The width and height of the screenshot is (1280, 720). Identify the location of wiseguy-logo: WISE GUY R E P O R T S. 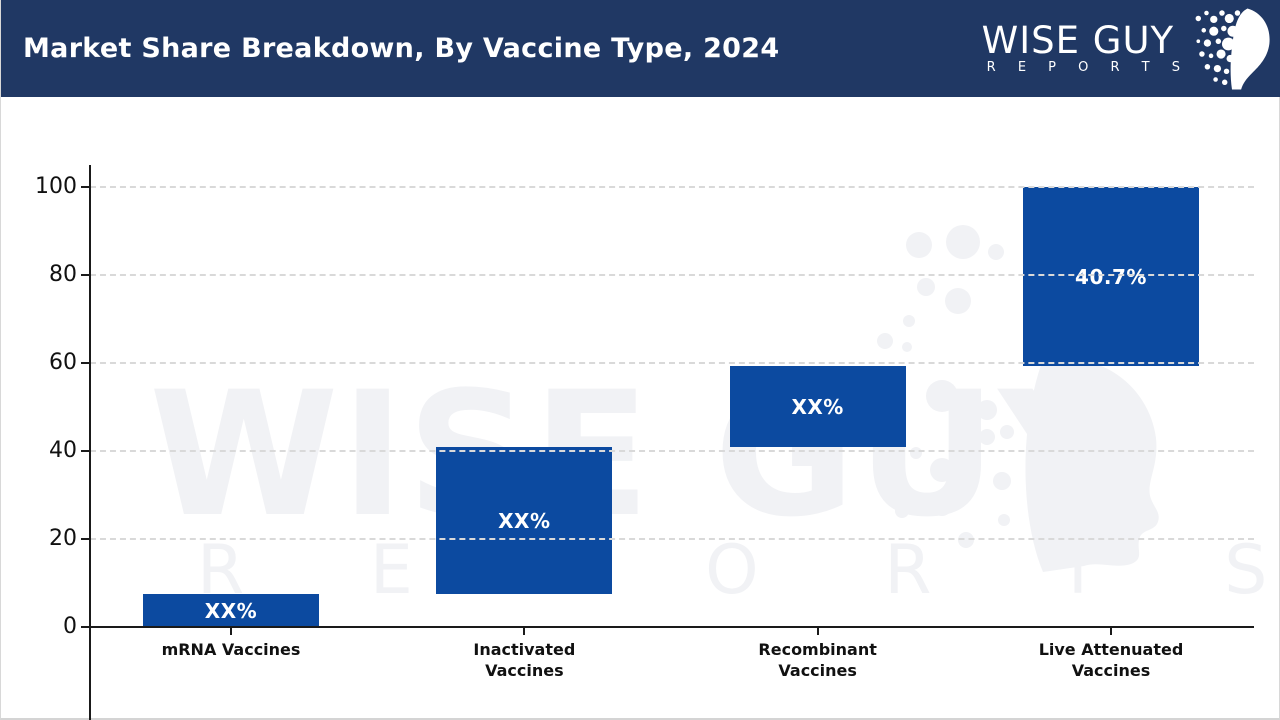
(1131, 49).